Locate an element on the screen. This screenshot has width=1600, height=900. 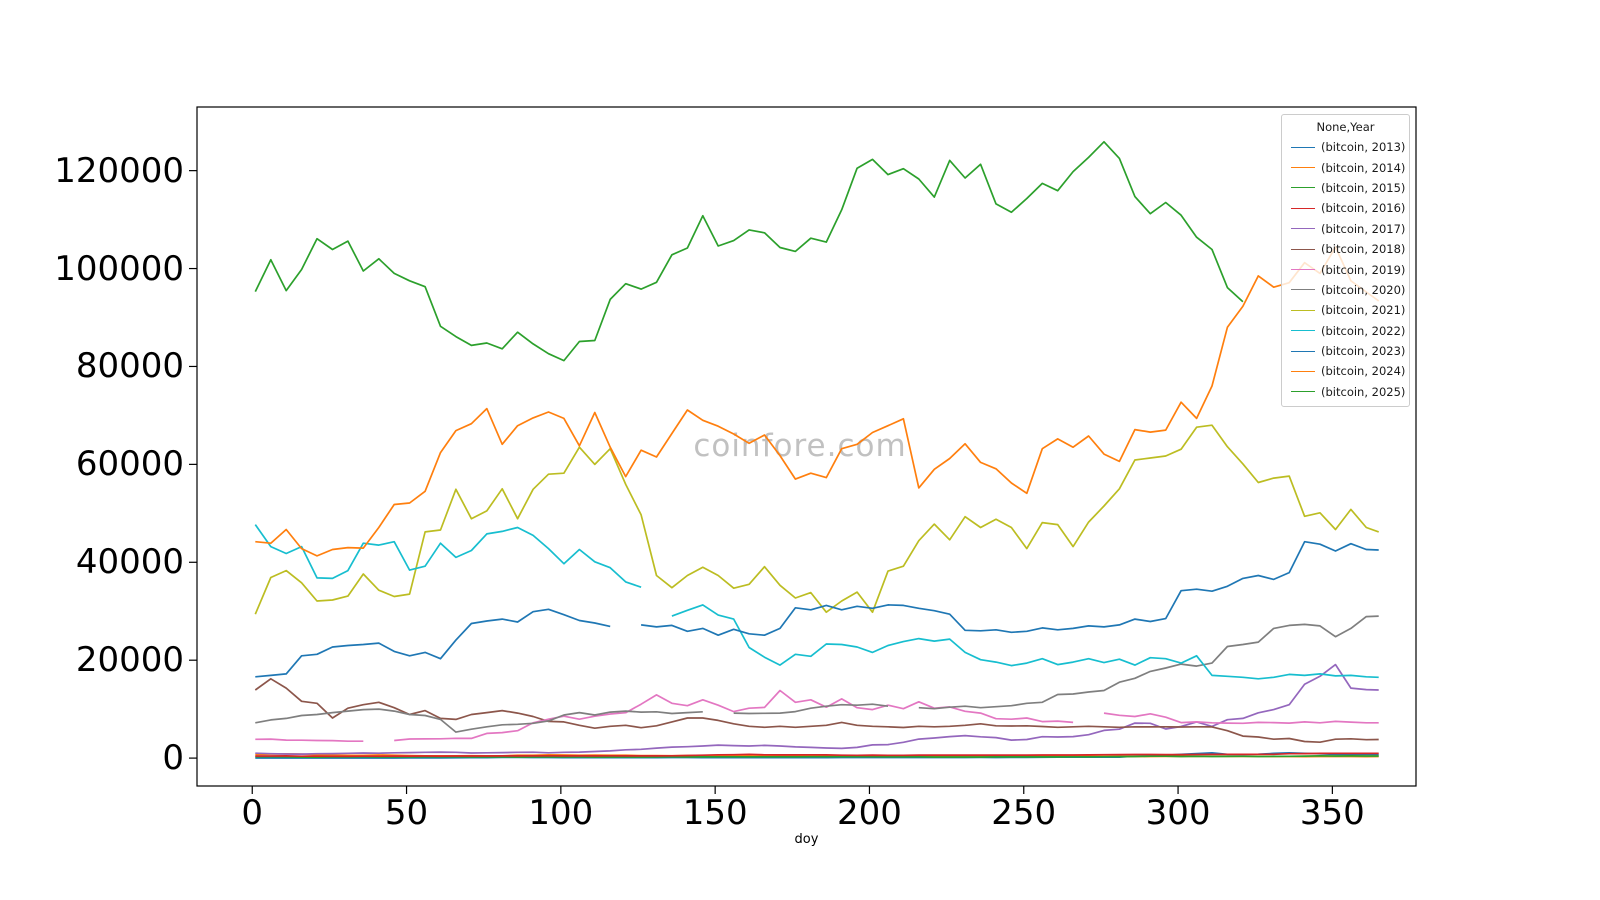
legend-entry-label: (bitcoin, 2017) is located at coordinates (1363, 228).